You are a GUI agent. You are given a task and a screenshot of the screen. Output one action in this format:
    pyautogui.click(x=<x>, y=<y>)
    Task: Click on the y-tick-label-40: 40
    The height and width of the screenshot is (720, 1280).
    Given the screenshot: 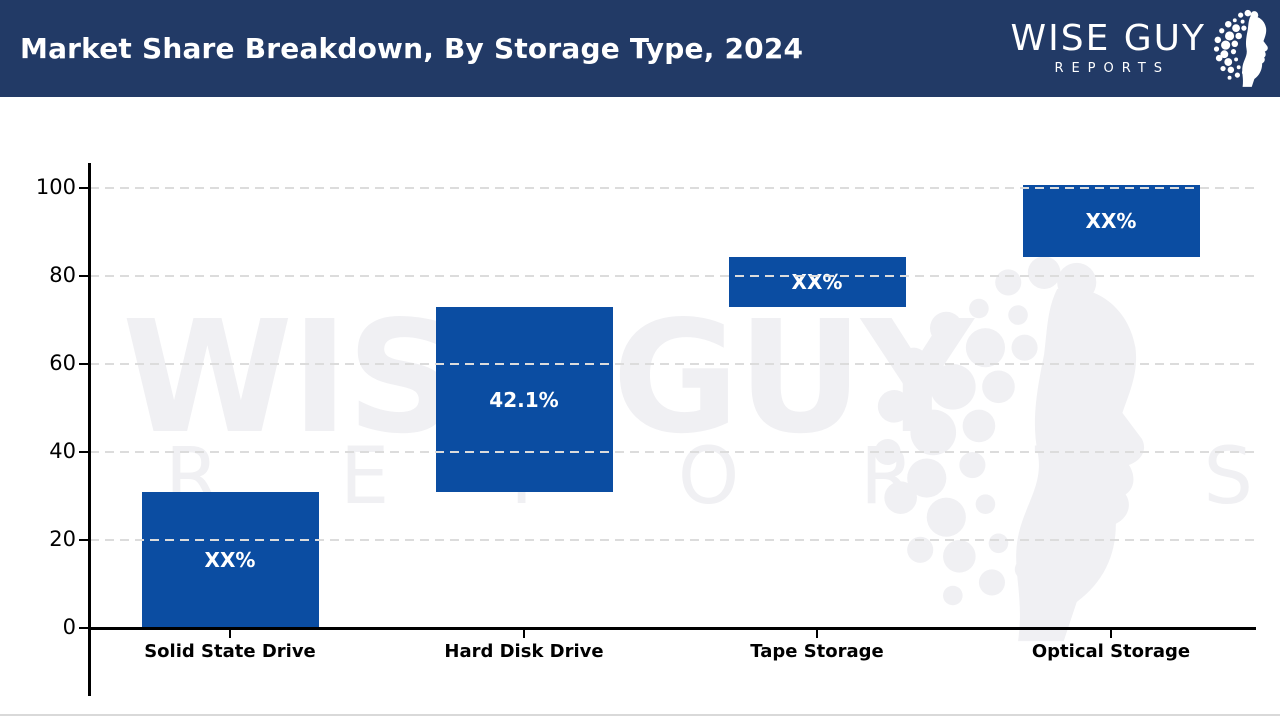 What is the action you would take?
    pyautogui.click(x=62, y=450)
    